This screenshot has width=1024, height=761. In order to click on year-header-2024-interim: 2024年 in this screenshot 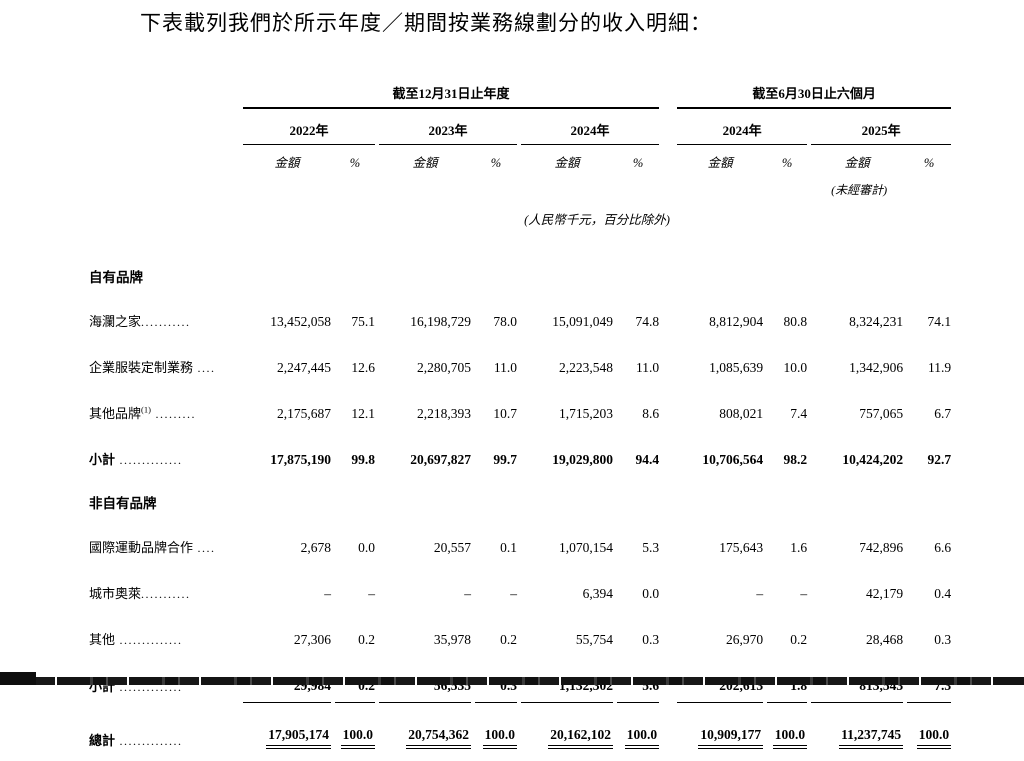, I will do `click(742, 127)`.